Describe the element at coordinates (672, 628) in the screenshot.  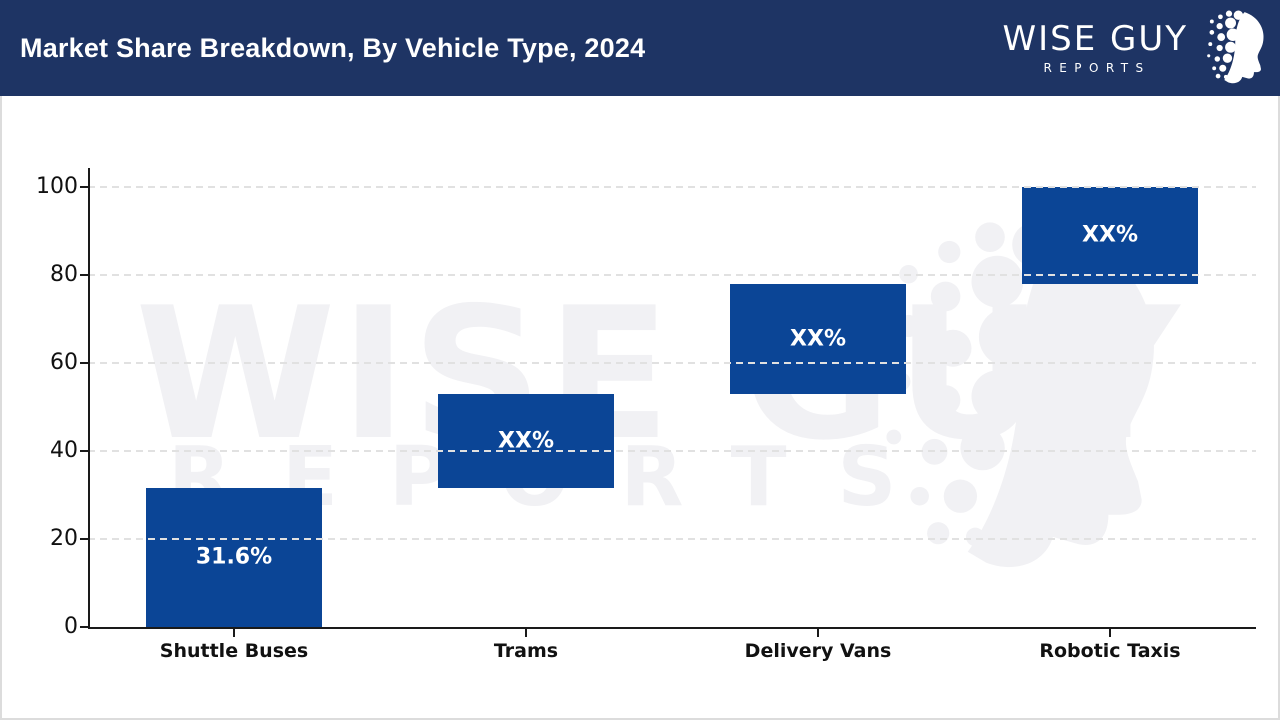
I see `x-axis-line` at that location.